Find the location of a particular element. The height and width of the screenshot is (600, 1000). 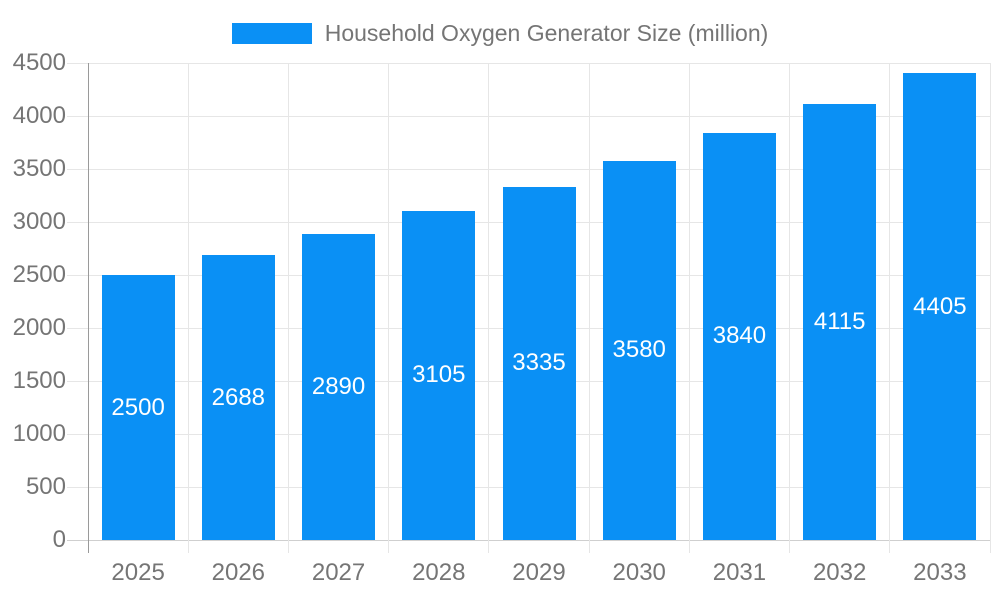

bar: 3580 is located at coordinates (639, 350).